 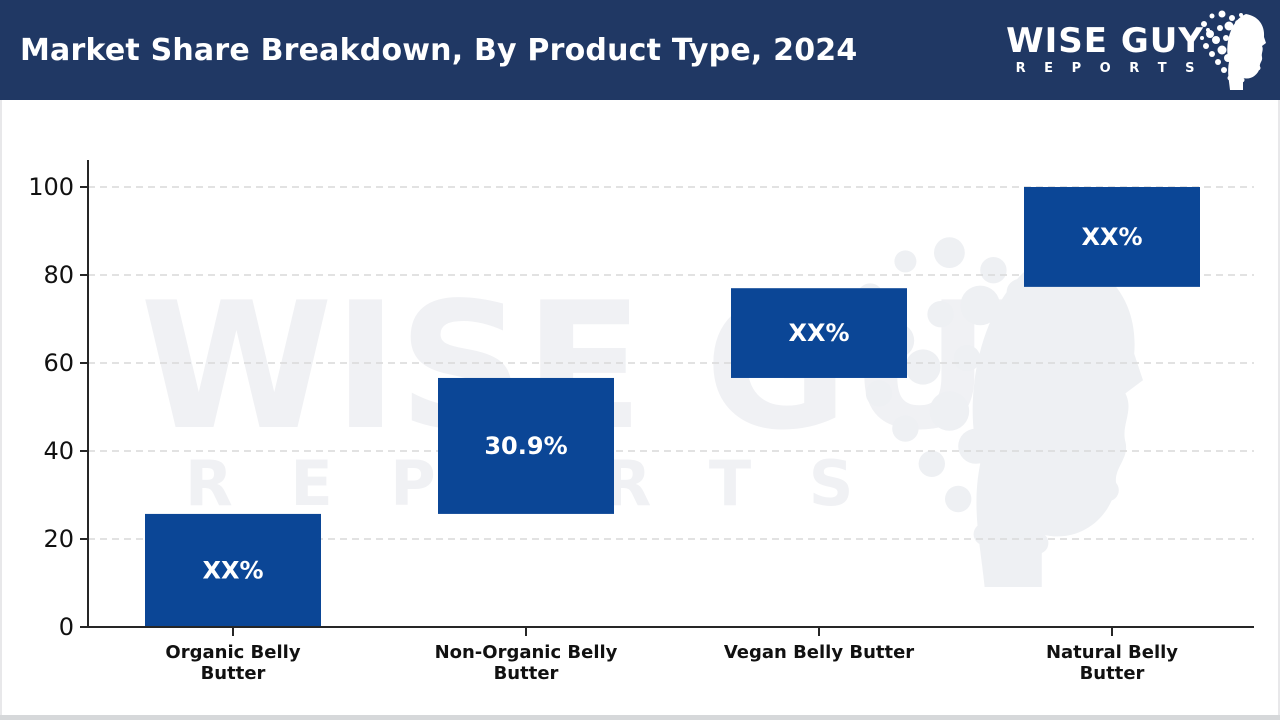 What do you see at coordinates (1108, 68) in the screenshot?
I see `logo-subtitle: R E P O R T S` at bounding box center [1108, 68].